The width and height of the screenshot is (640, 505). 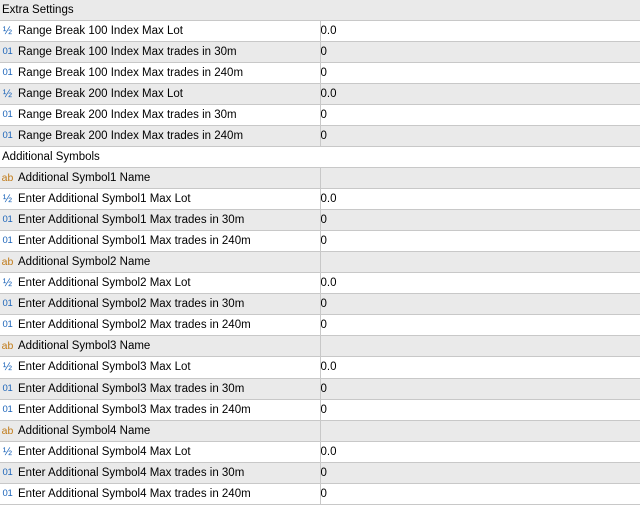 What do you see at coordinates (100, 31) in the screenshot?
I see `setting-label: Range Break 100 Index Max Lot` at bounding box center [100, 31].